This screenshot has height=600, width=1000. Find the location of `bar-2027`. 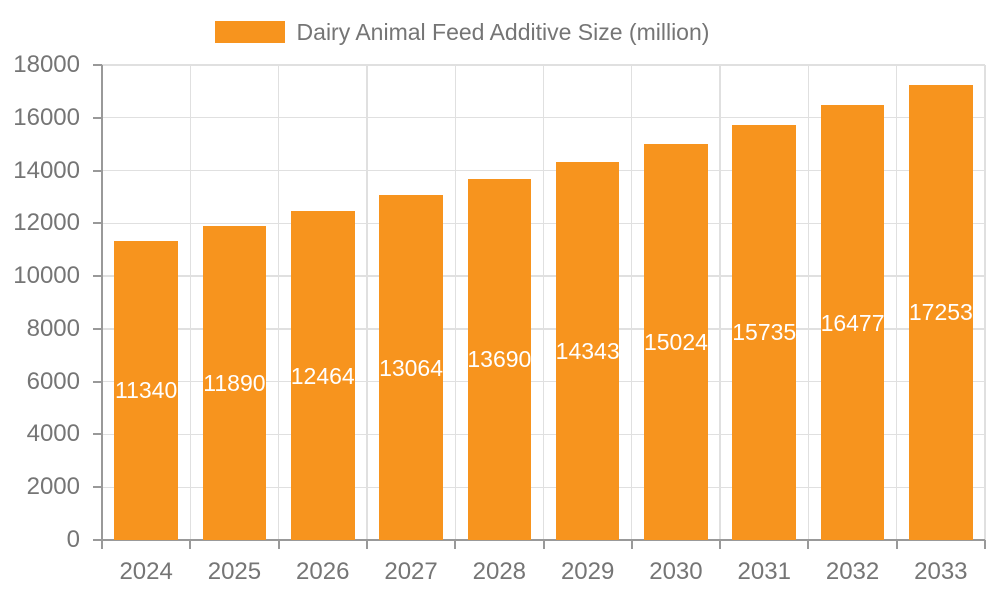

bar-2027 is located at coordinates (411, 367).